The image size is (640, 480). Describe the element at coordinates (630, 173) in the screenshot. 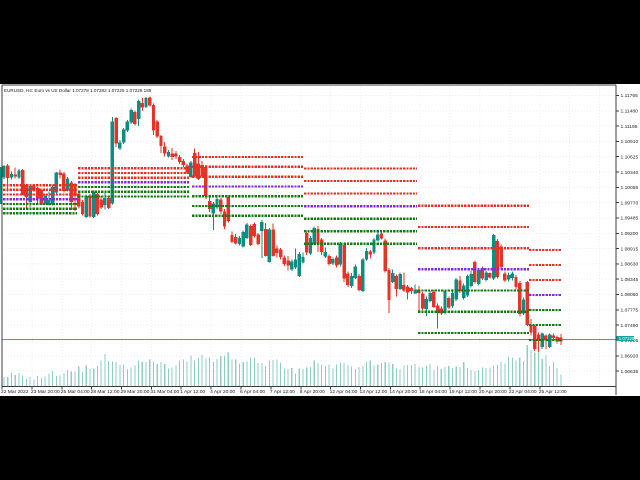

I see `svg-text: 1.10340` at that location.